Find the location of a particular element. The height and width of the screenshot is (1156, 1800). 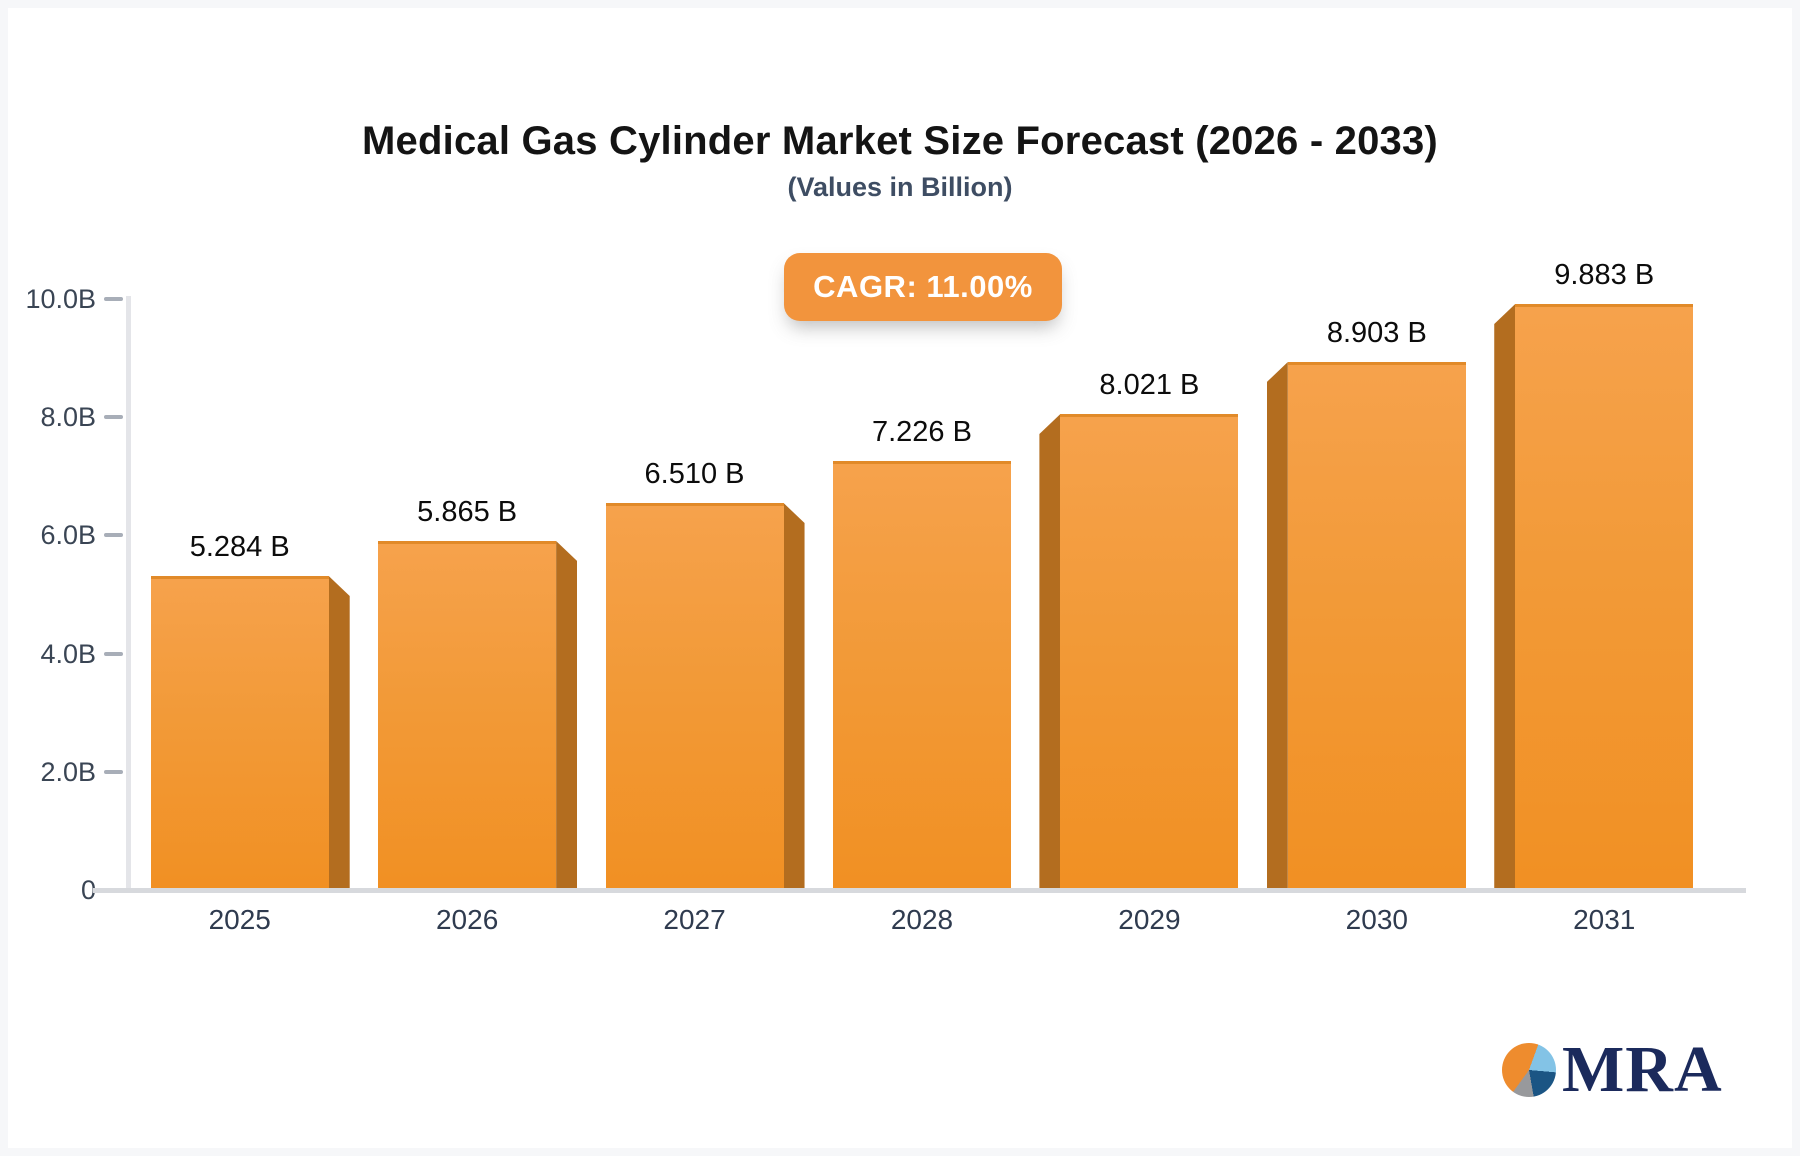

x-axis-label: 2028 is located at coordinates (922, 919).